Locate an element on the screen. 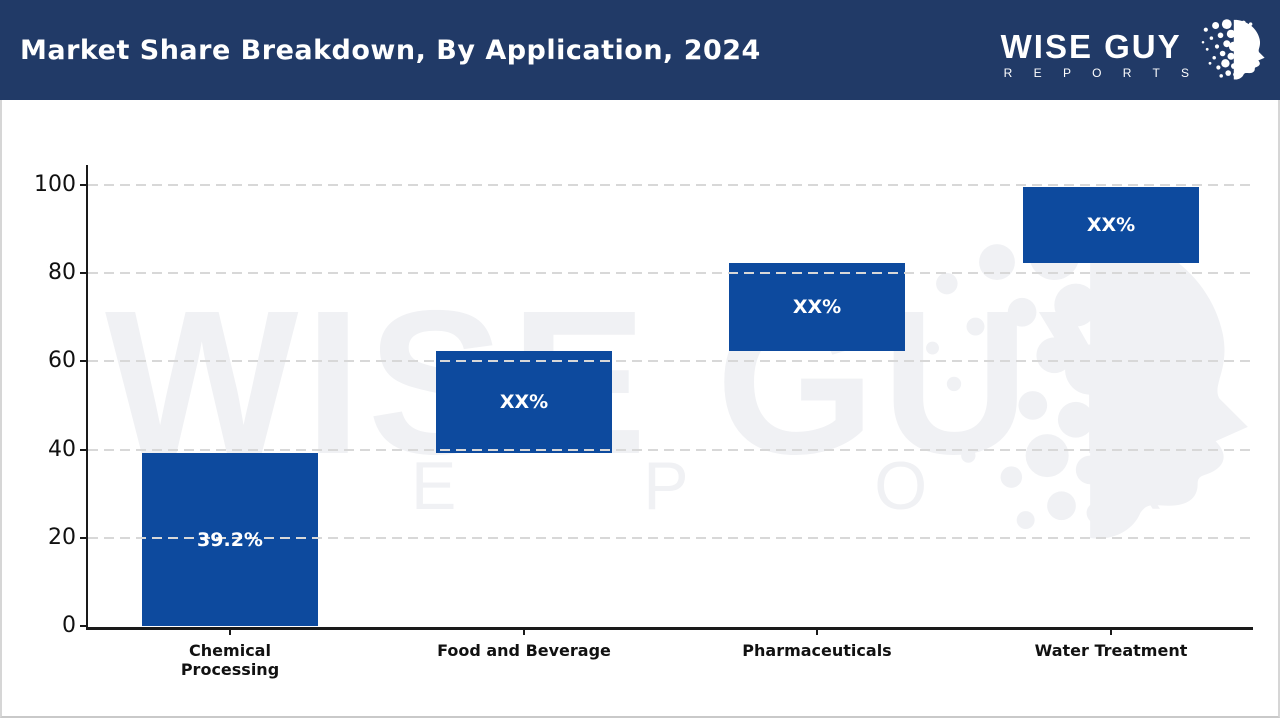  brand-logo-text: WISE GUY R E P O R T S is located at coordinates (1099, 53).